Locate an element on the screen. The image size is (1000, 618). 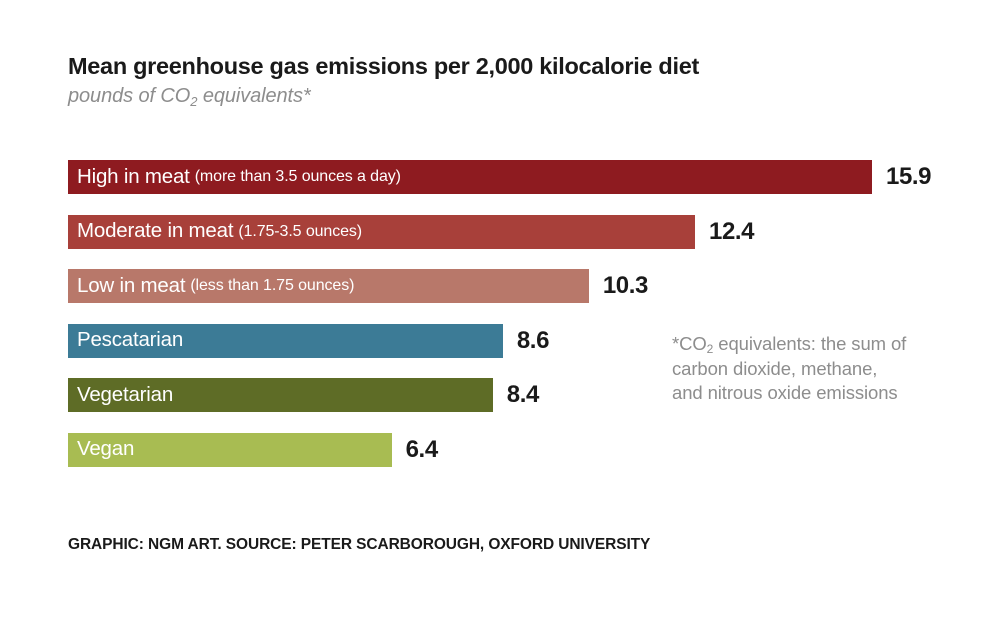
bar-row: Pescatarian 8.6 is located at coordinates (503, 340).